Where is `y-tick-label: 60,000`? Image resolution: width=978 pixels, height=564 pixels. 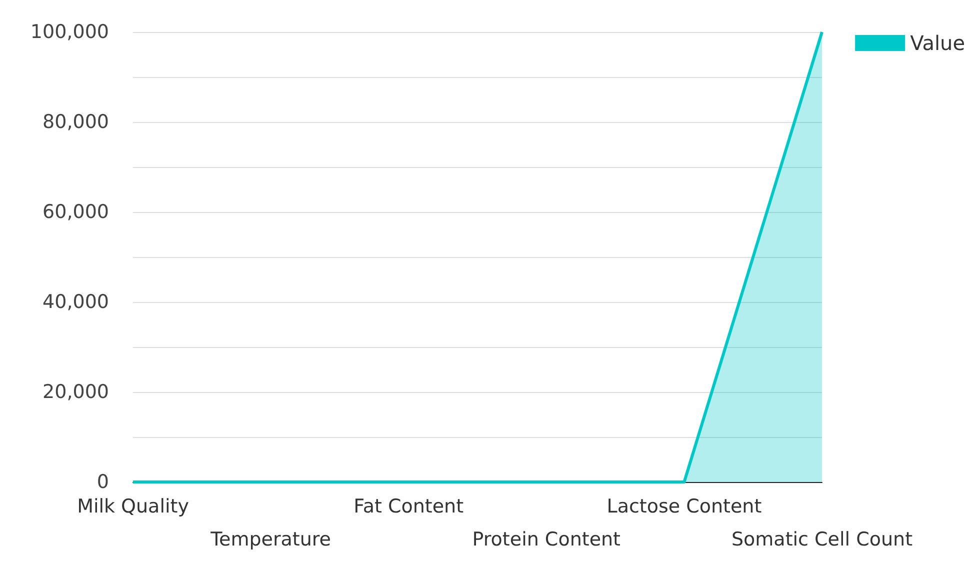
y-tick-label: 60,000 is located at coordinates (75, 212).